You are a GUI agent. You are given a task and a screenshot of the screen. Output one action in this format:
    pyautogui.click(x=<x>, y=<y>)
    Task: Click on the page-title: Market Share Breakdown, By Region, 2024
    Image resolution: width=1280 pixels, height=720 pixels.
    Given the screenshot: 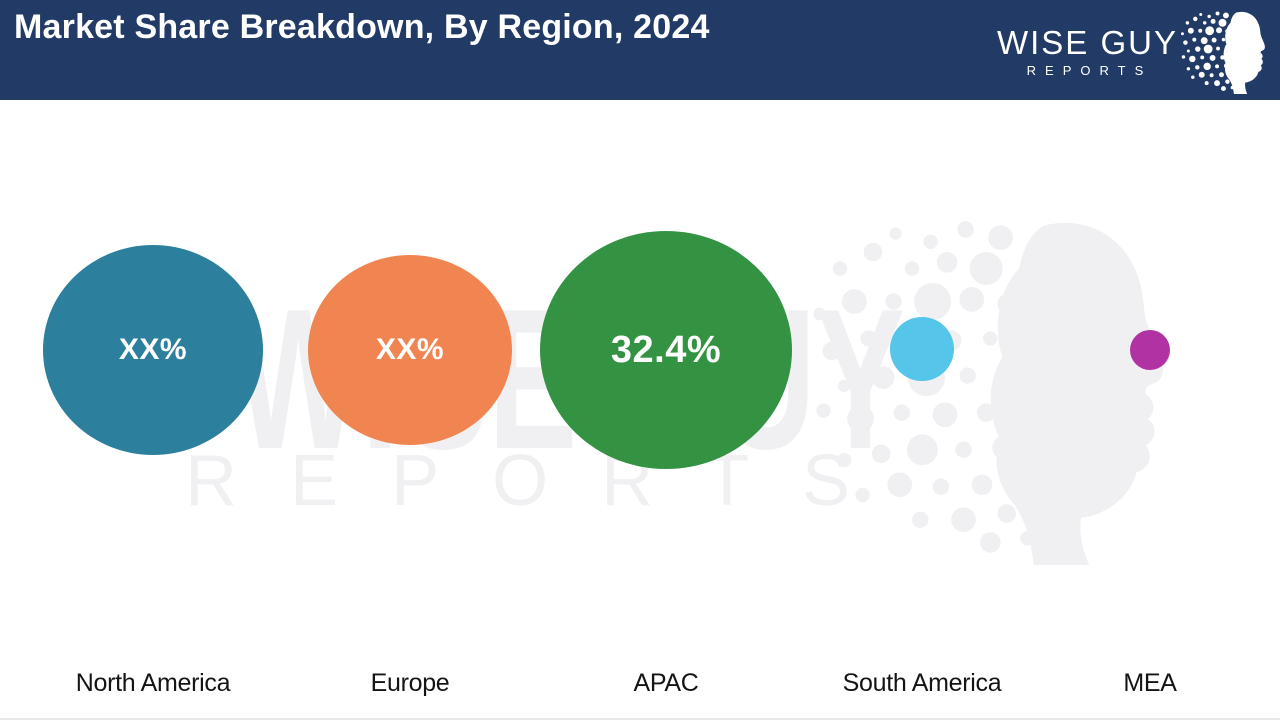 What is the action you would take?
    pyautogui.click(x=362, y=27)
    